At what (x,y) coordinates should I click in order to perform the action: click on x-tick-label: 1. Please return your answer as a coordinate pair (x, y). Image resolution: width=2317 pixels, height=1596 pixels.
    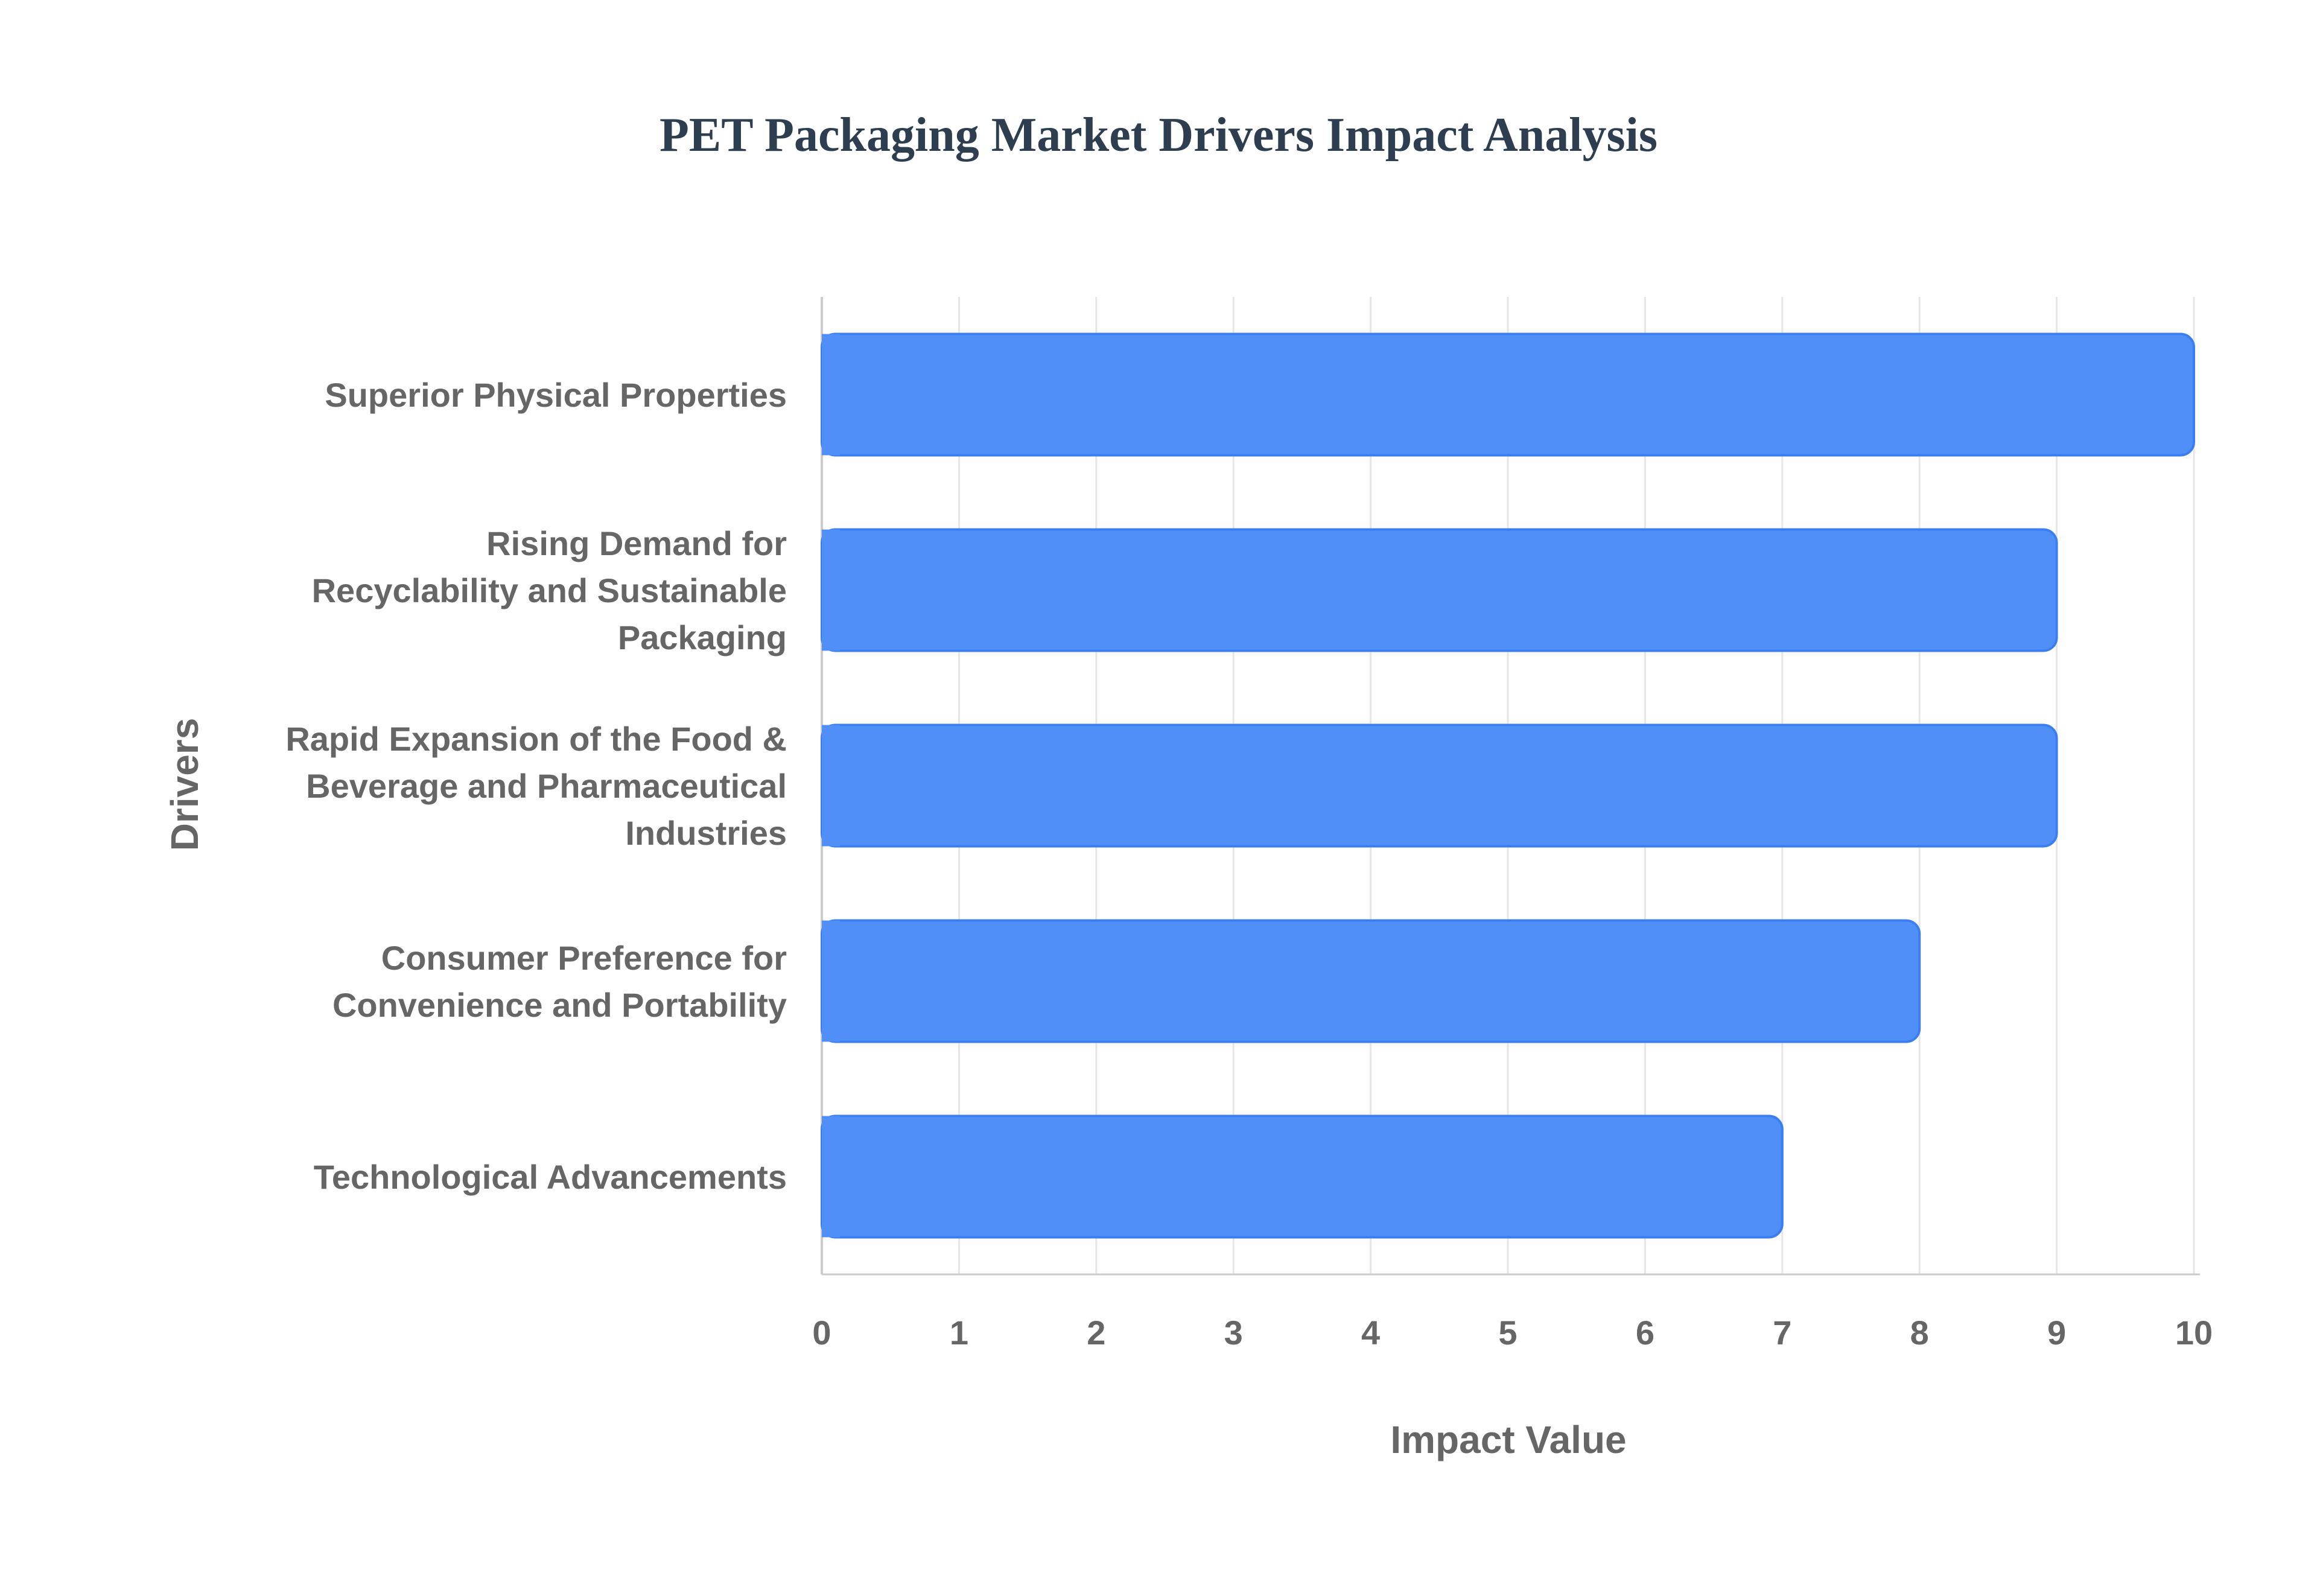
    Looking at the image, I should click on (959, 1333).